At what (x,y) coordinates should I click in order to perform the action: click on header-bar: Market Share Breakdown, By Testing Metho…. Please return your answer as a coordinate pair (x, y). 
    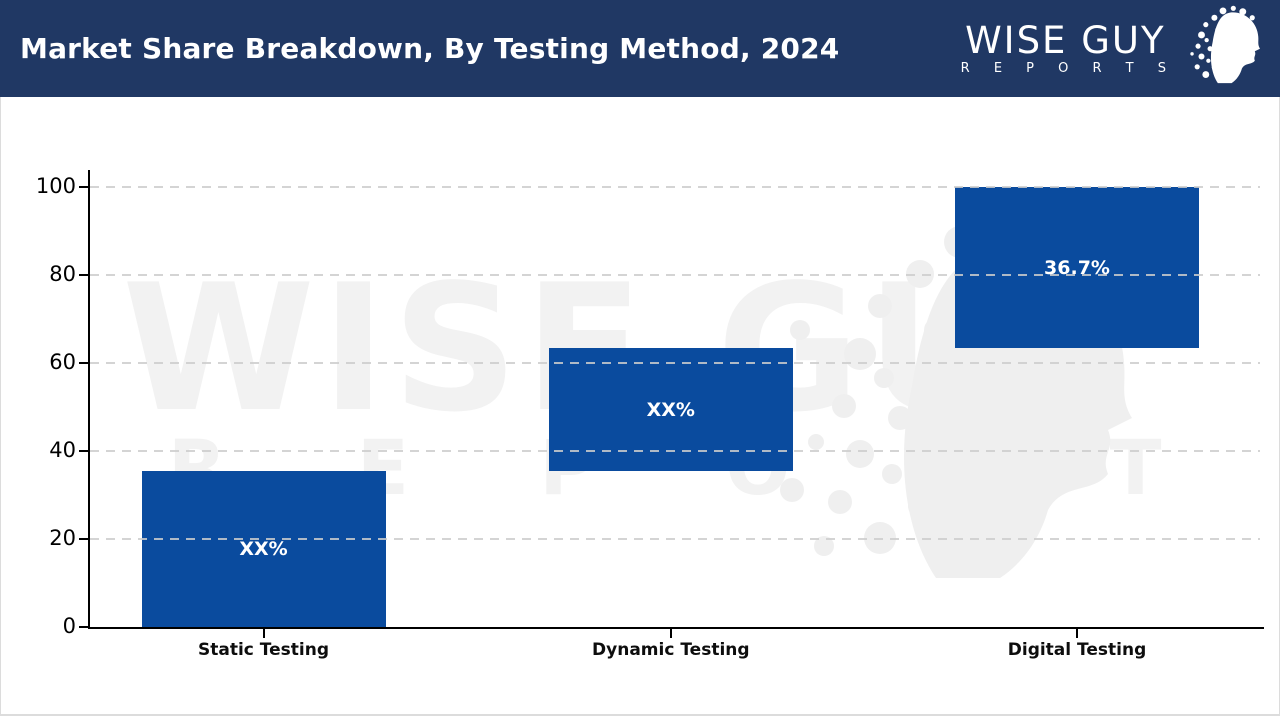
    Looking at the image, I should click on (640, 48).